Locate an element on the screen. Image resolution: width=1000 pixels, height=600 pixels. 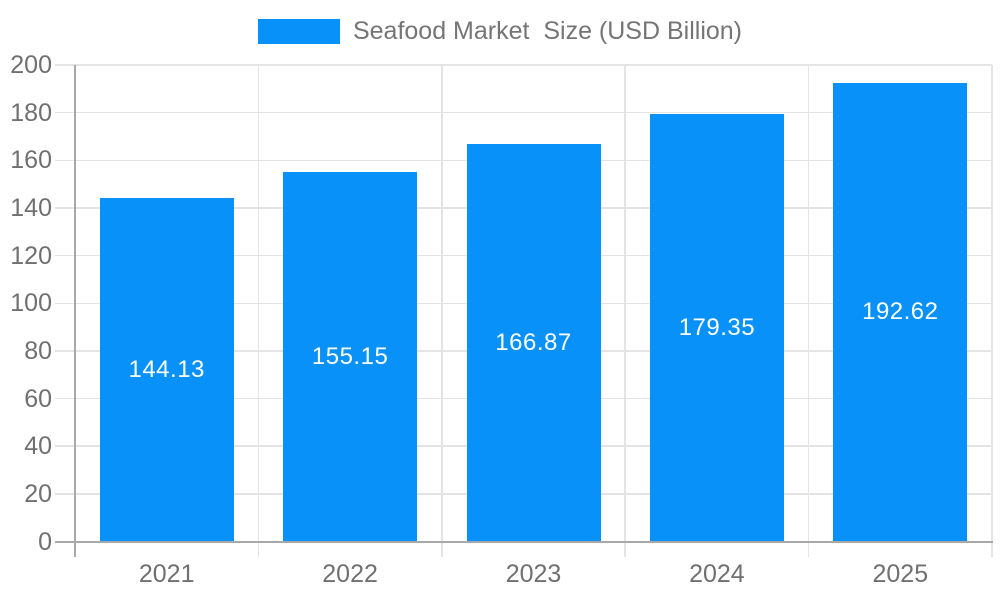
y-tick-label: 0 is located at coordinates (45, 541).